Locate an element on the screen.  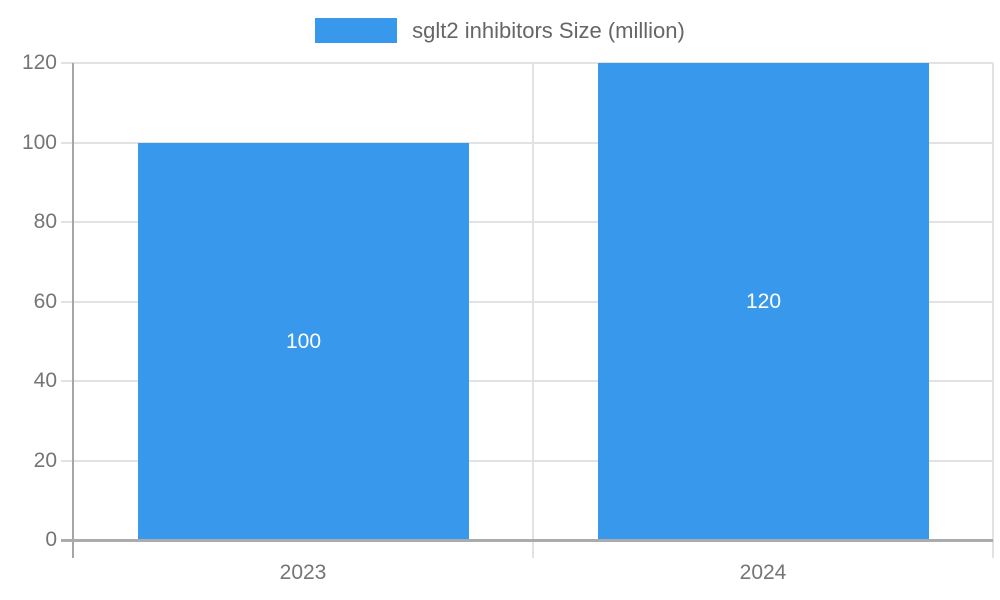
y-axis-tick-label: 60 is located at coordinates (45, 301).